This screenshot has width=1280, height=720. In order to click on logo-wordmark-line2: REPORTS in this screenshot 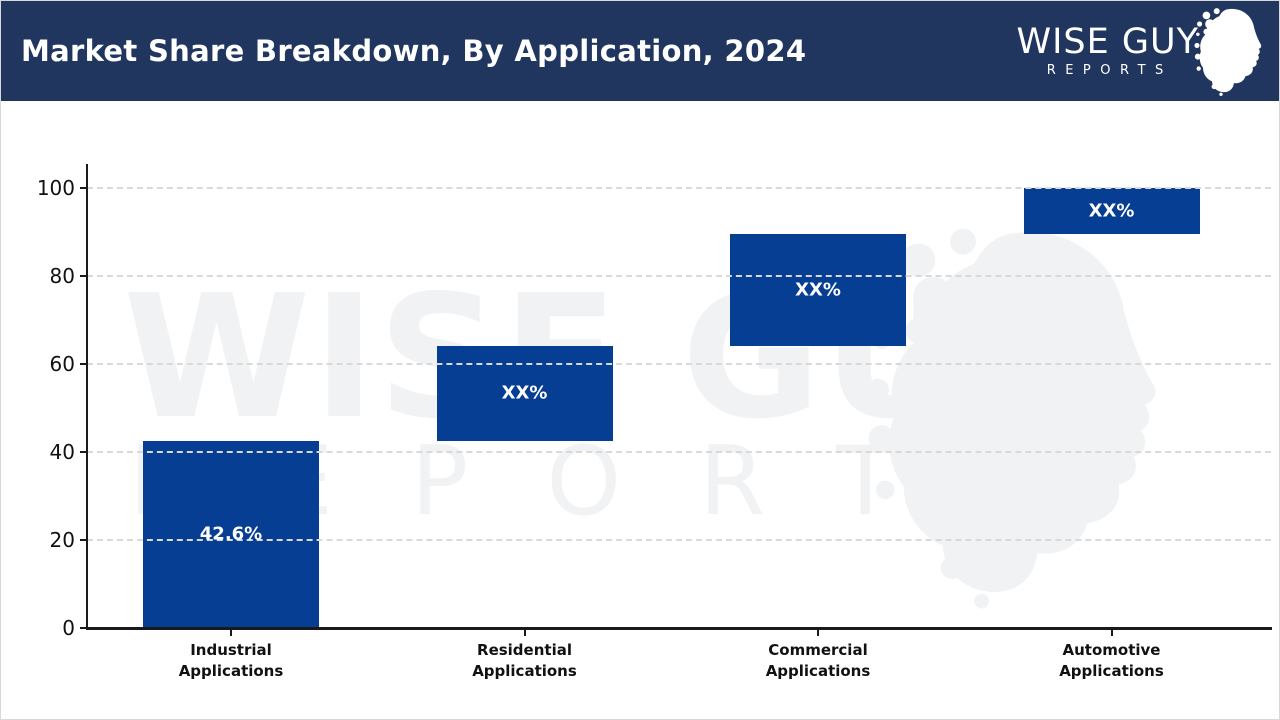, I will do `click(1109, 70)`.